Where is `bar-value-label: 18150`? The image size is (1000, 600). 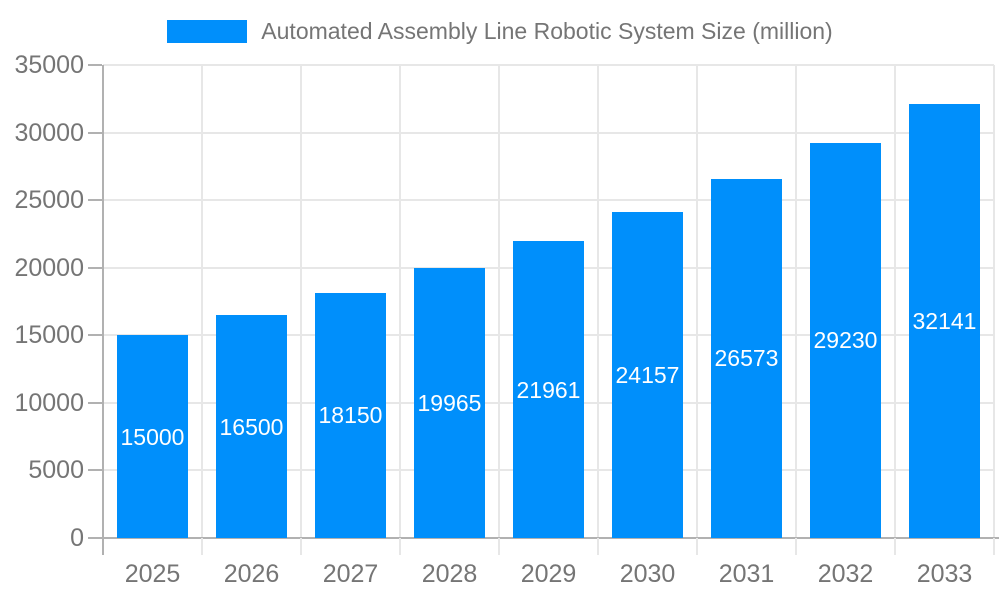
bar-value-label: 18150 is located at coordinates (350, 415).